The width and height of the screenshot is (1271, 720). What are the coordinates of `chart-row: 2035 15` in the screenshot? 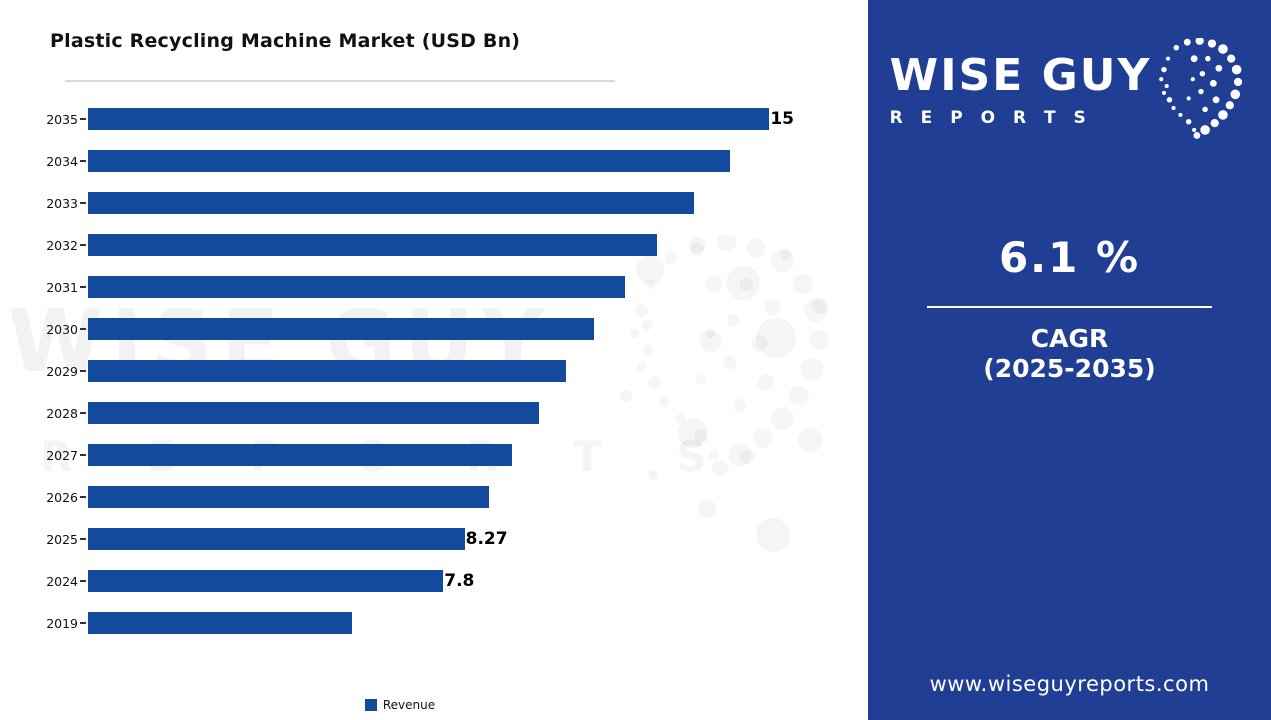 It's located at (456, 119).